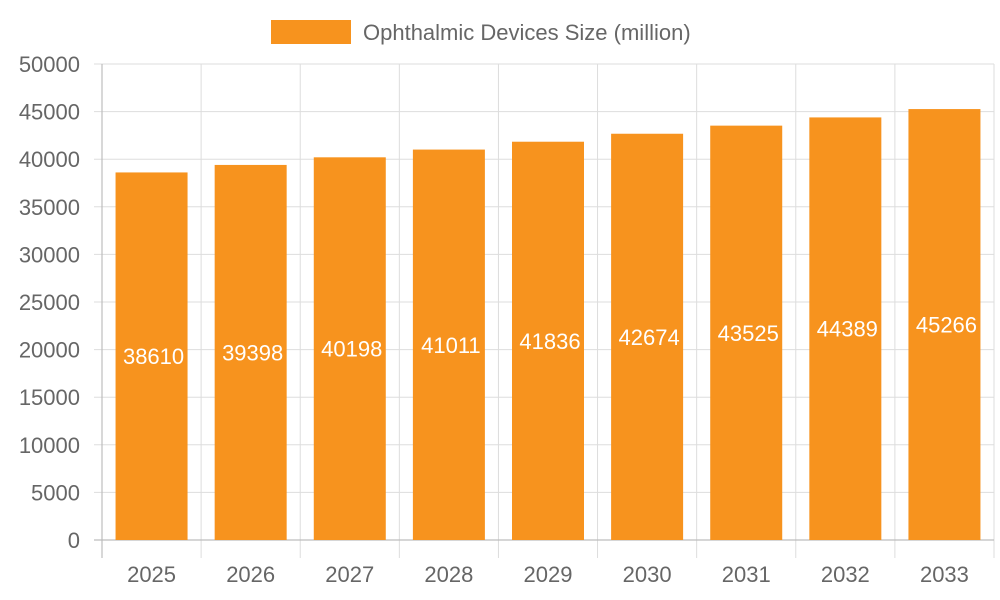 The image size is (1000, 600). I want to click on data-label: 44389, so click(847, 329).